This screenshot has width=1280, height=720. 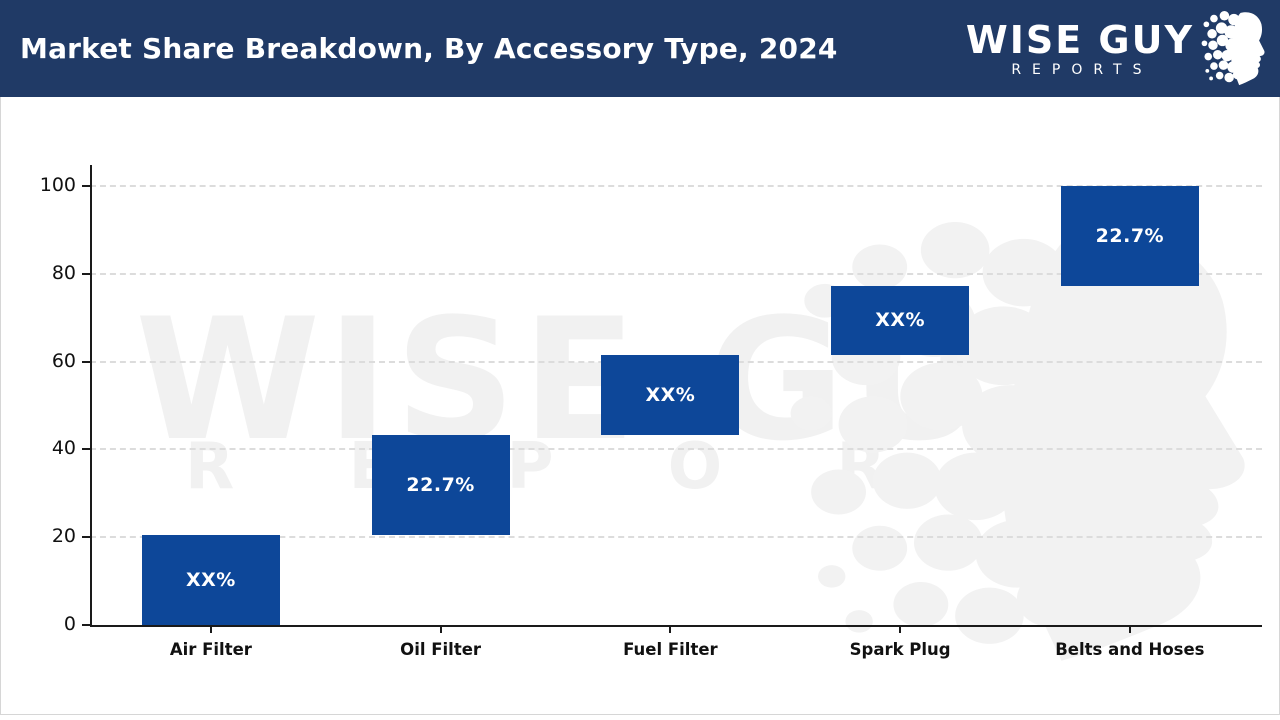 I want to click on category-label: Oil Filter, so click(x=441, y=649).